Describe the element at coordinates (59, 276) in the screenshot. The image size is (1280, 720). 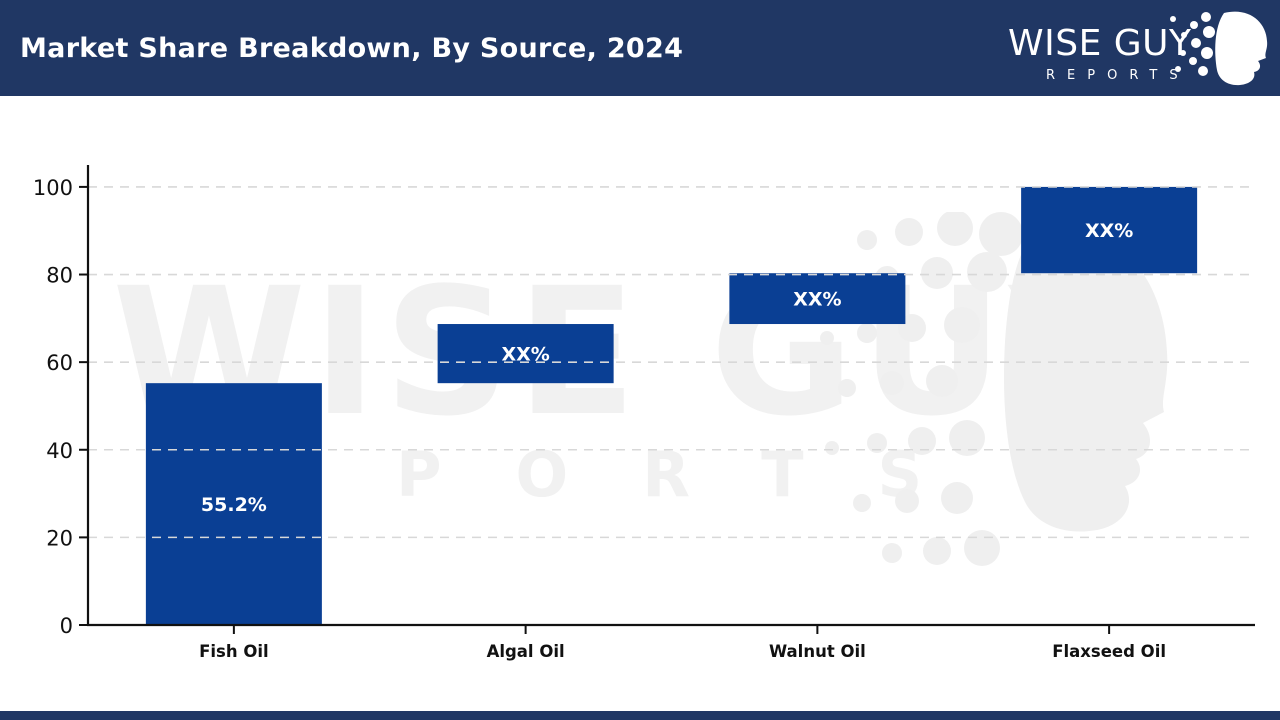
I see `y-tick-label: 80` at that location.